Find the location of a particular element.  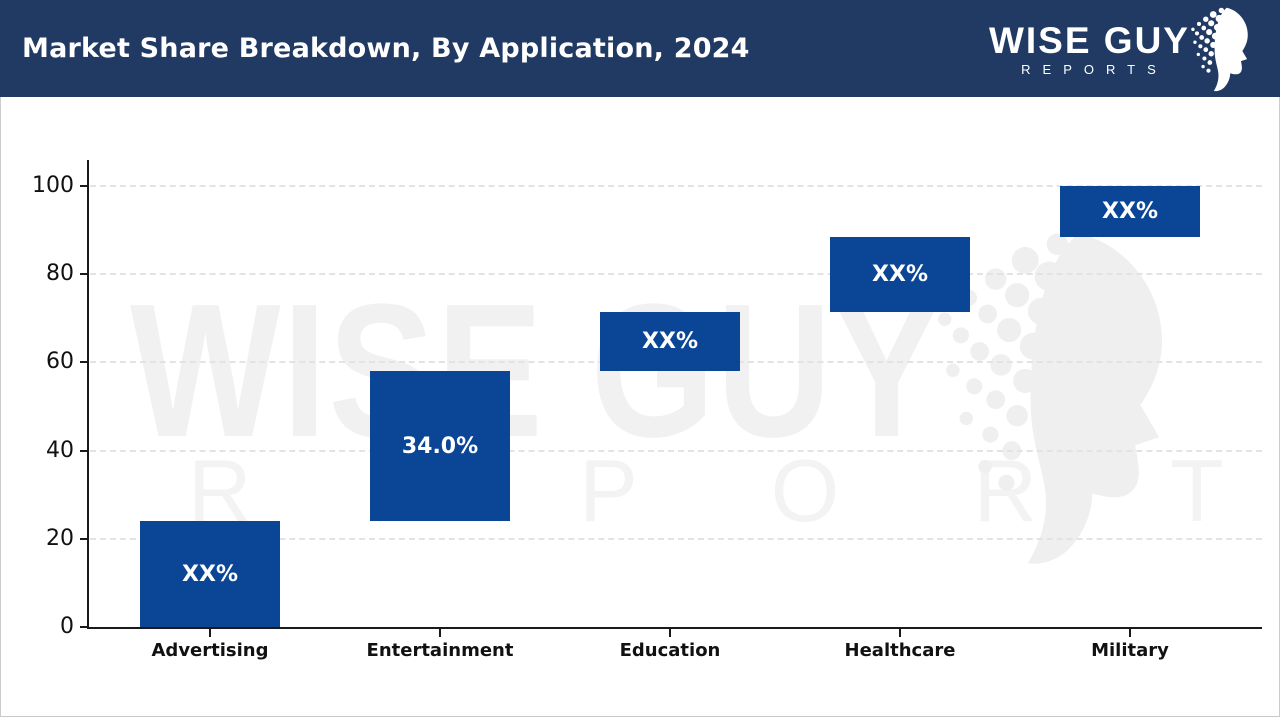

brand-logo: WISE GUY REPORTS is located at coordinates (1121, 49).